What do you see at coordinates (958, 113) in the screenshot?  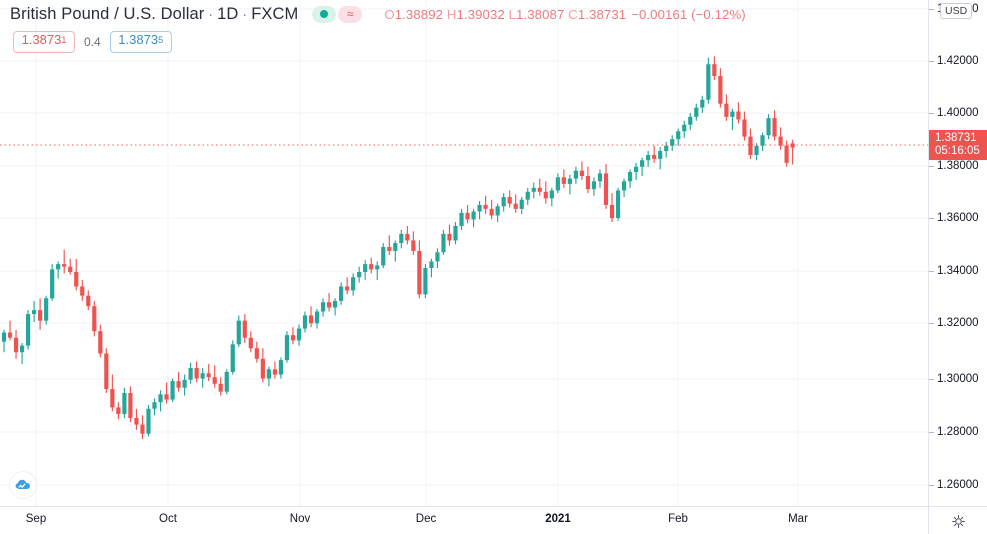 I see `price-tick: 1.40000` at bounding box center [958, 113].